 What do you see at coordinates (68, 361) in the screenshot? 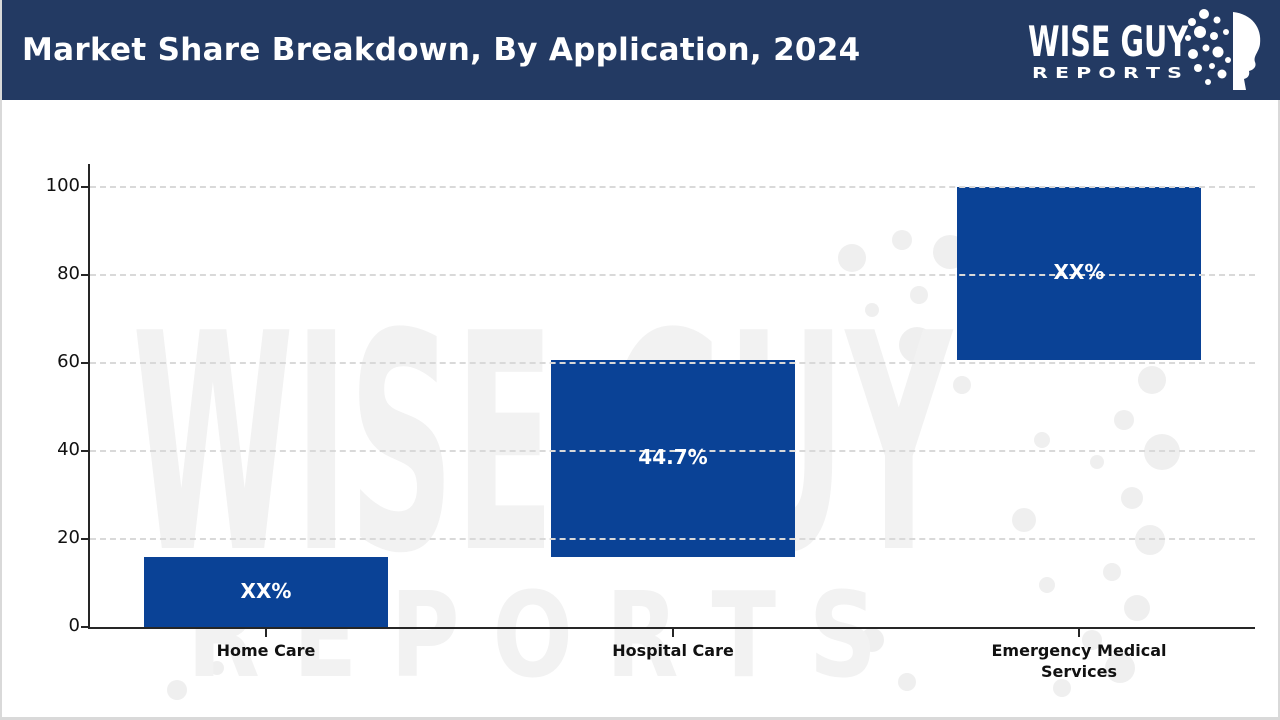
I see `y-tick-label: 60` at bounding box center [68, 361].